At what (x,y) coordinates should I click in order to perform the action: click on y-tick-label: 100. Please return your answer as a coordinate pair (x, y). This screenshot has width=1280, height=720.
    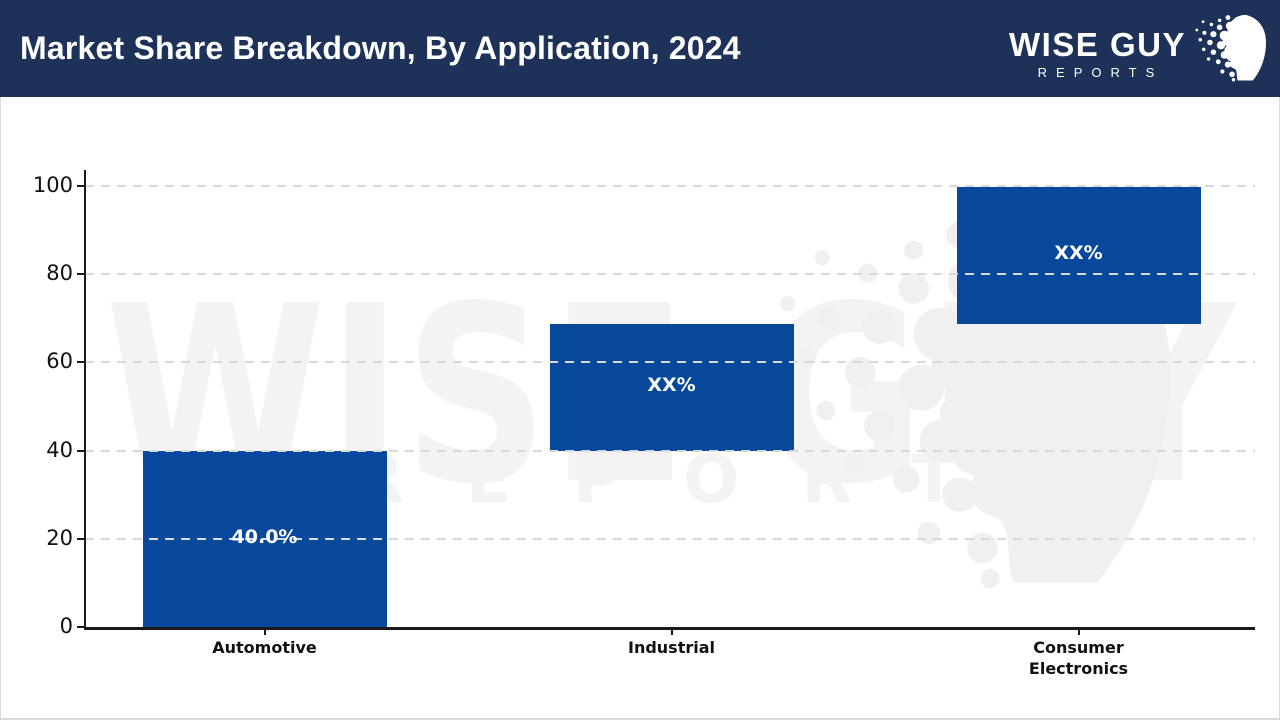
    Looking at the image, I should click on (52, 185).